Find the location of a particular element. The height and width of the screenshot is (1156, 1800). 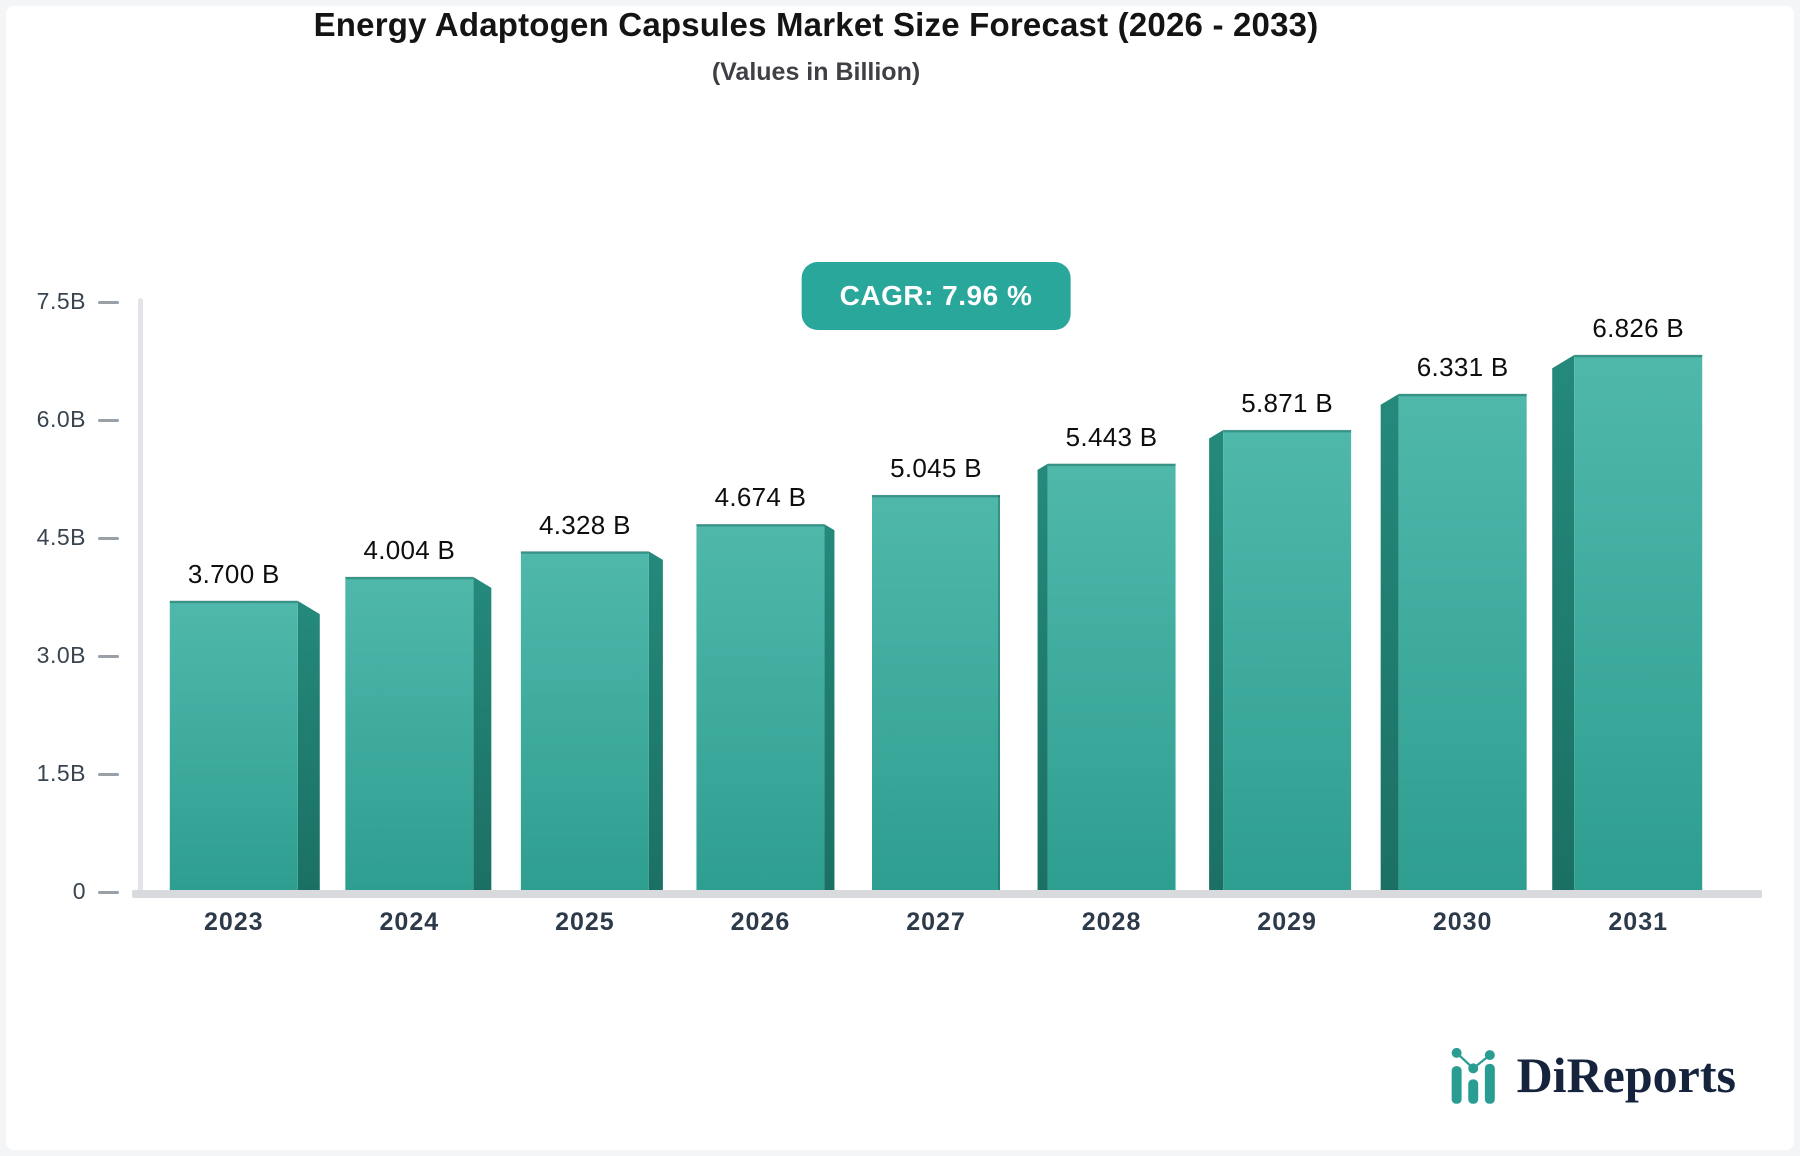

y-tick-label: 0 is located at coordinates (79, 891).